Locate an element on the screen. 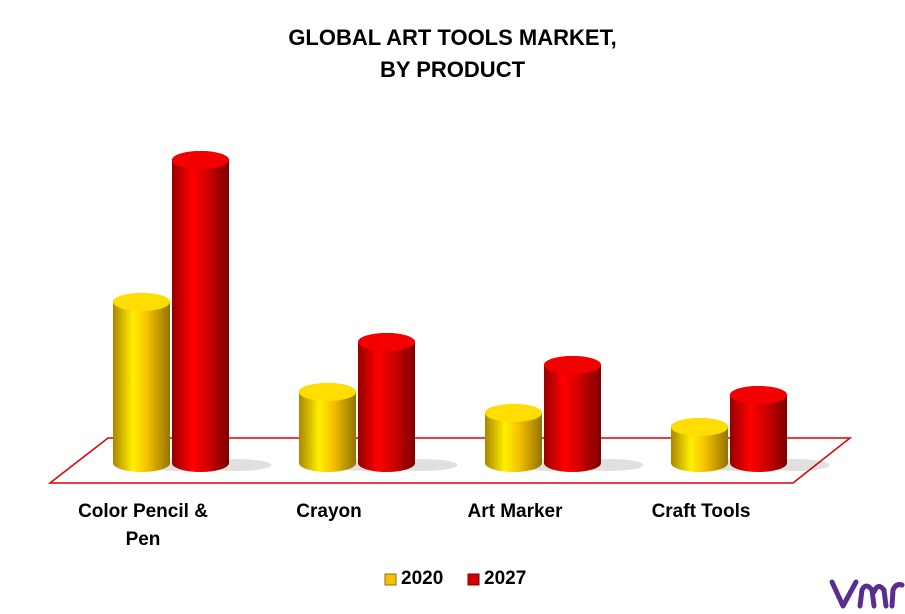 This screenshot has height=614, width=905. floor is located at coordinates (450, 460).